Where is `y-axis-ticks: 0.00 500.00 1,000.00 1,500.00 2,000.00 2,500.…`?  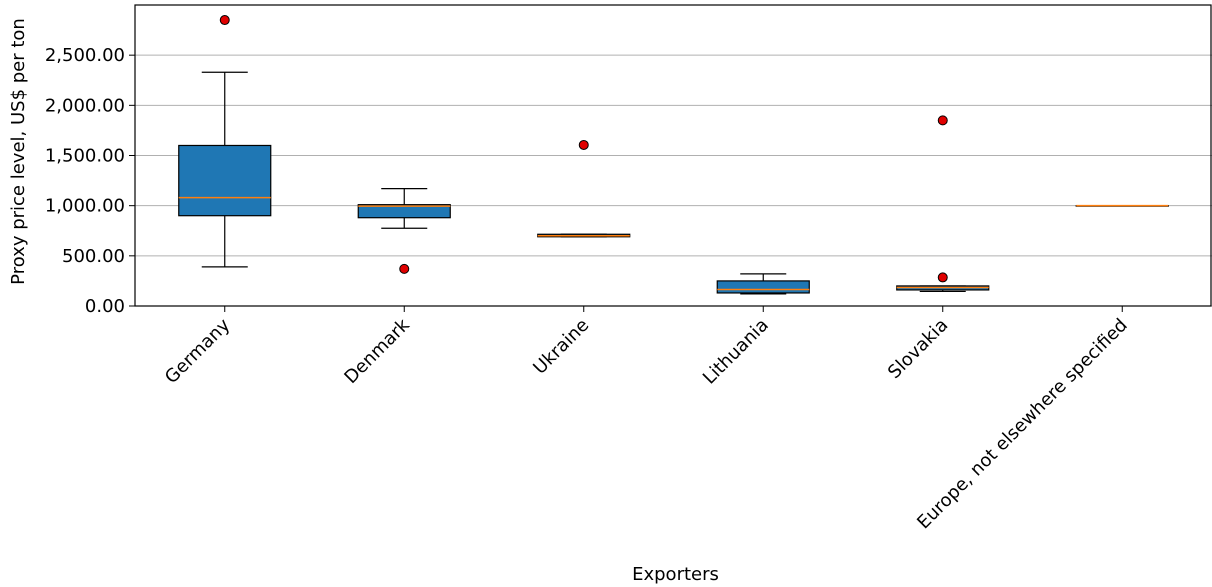
y-axis-ticks: 0.00 500.00 1,000.00 1,500.00 2,000.00 2,500.… is located at coordinates (90, 181).